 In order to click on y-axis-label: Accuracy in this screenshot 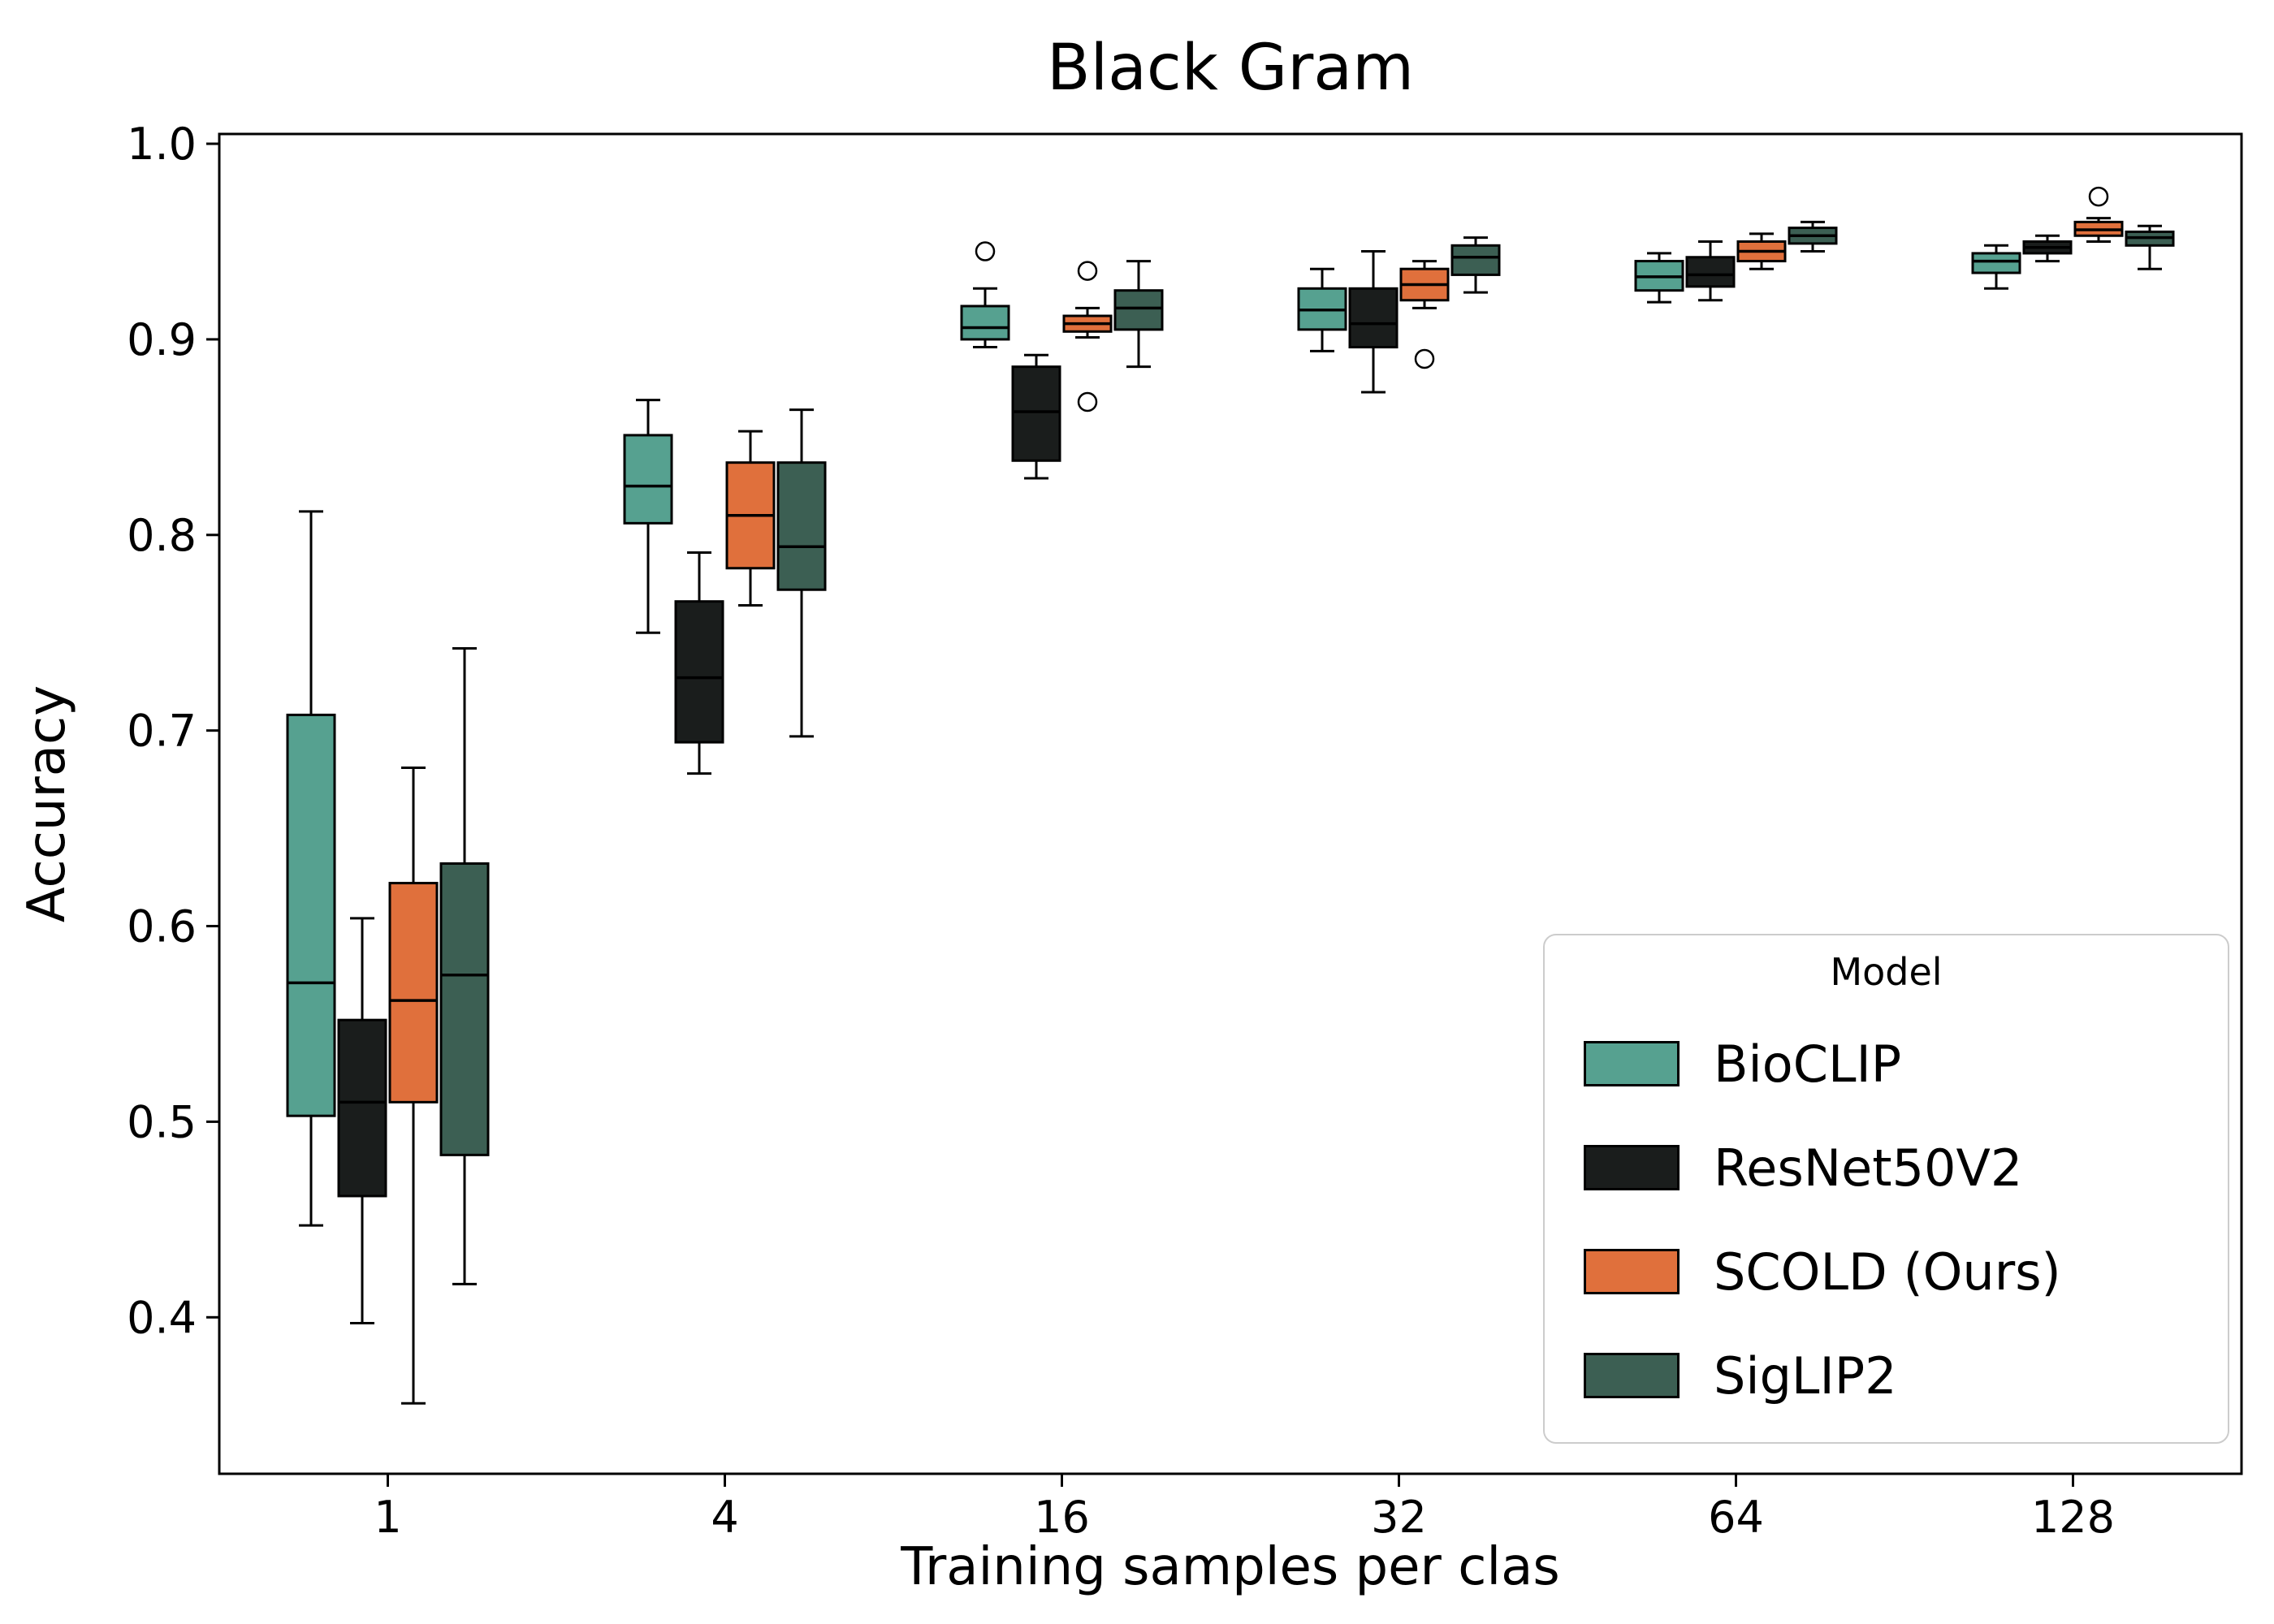, I will do `click(47, 804)`.